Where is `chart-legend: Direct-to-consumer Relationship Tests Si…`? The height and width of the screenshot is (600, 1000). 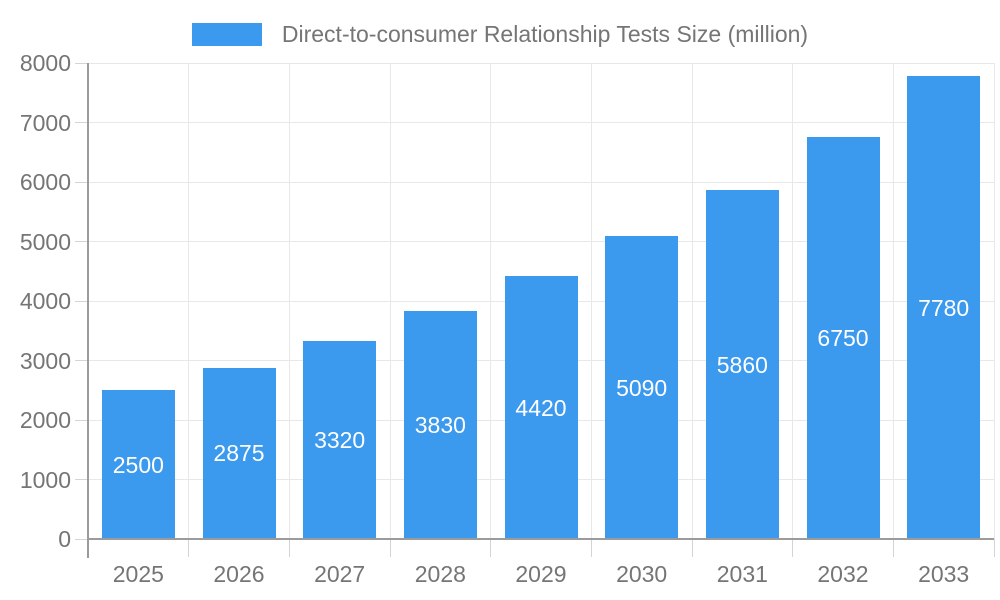 chart-legend: Direct-to-consumer Relationship Tests Si… is located at coordinates (500, 34).